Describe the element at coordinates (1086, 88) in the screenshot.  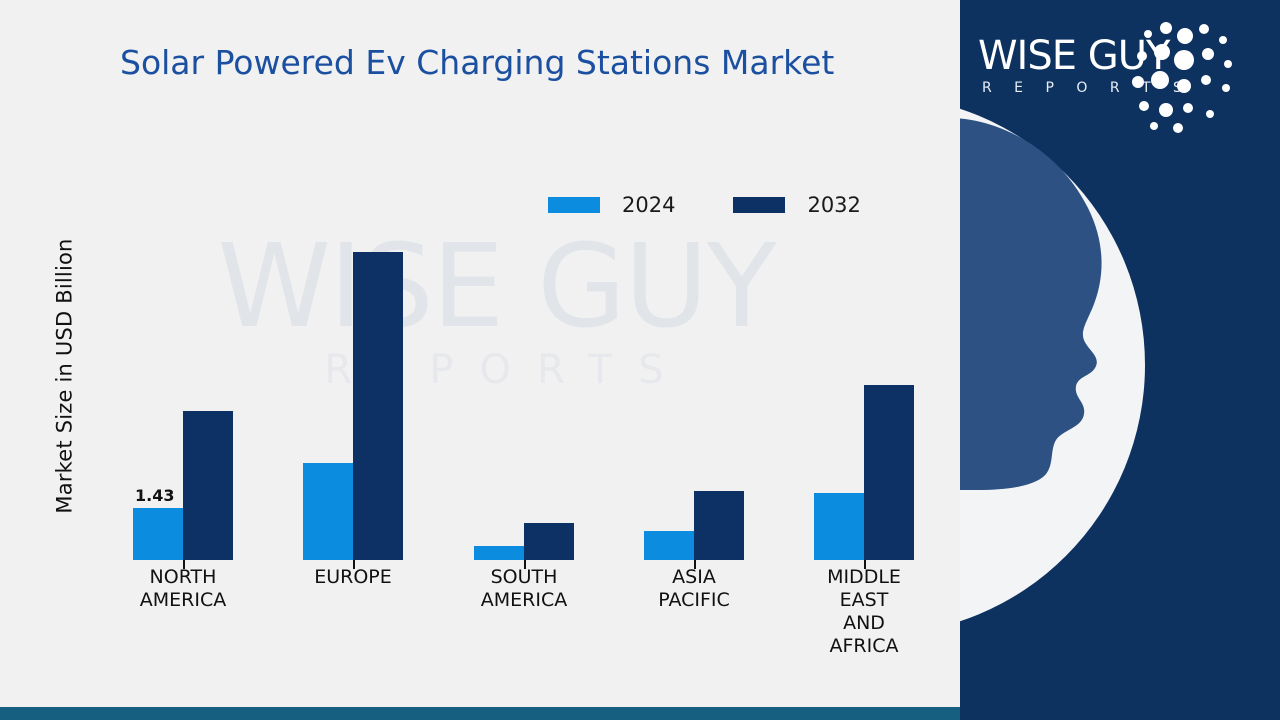
I see `logo-subtitle: R E P O R T S` at that location.